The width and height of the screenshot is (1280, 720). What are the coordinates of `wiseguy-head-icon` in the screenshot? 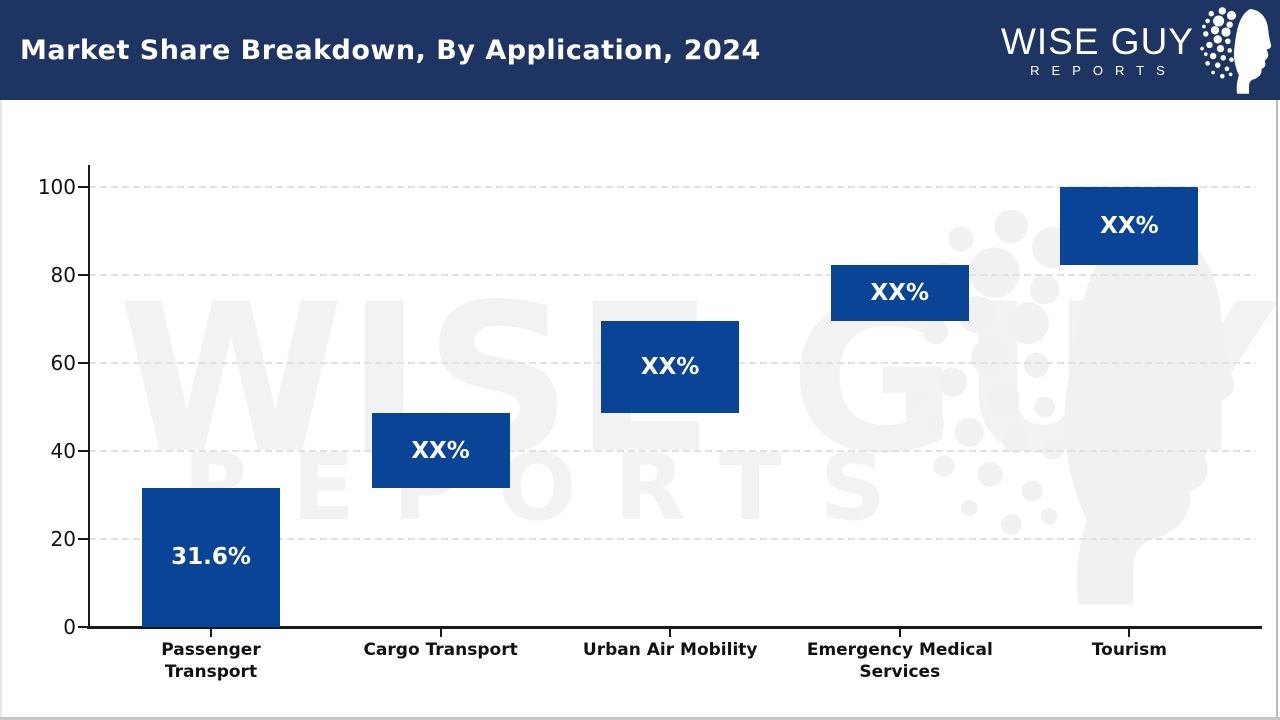 It's located at (1236, 50).